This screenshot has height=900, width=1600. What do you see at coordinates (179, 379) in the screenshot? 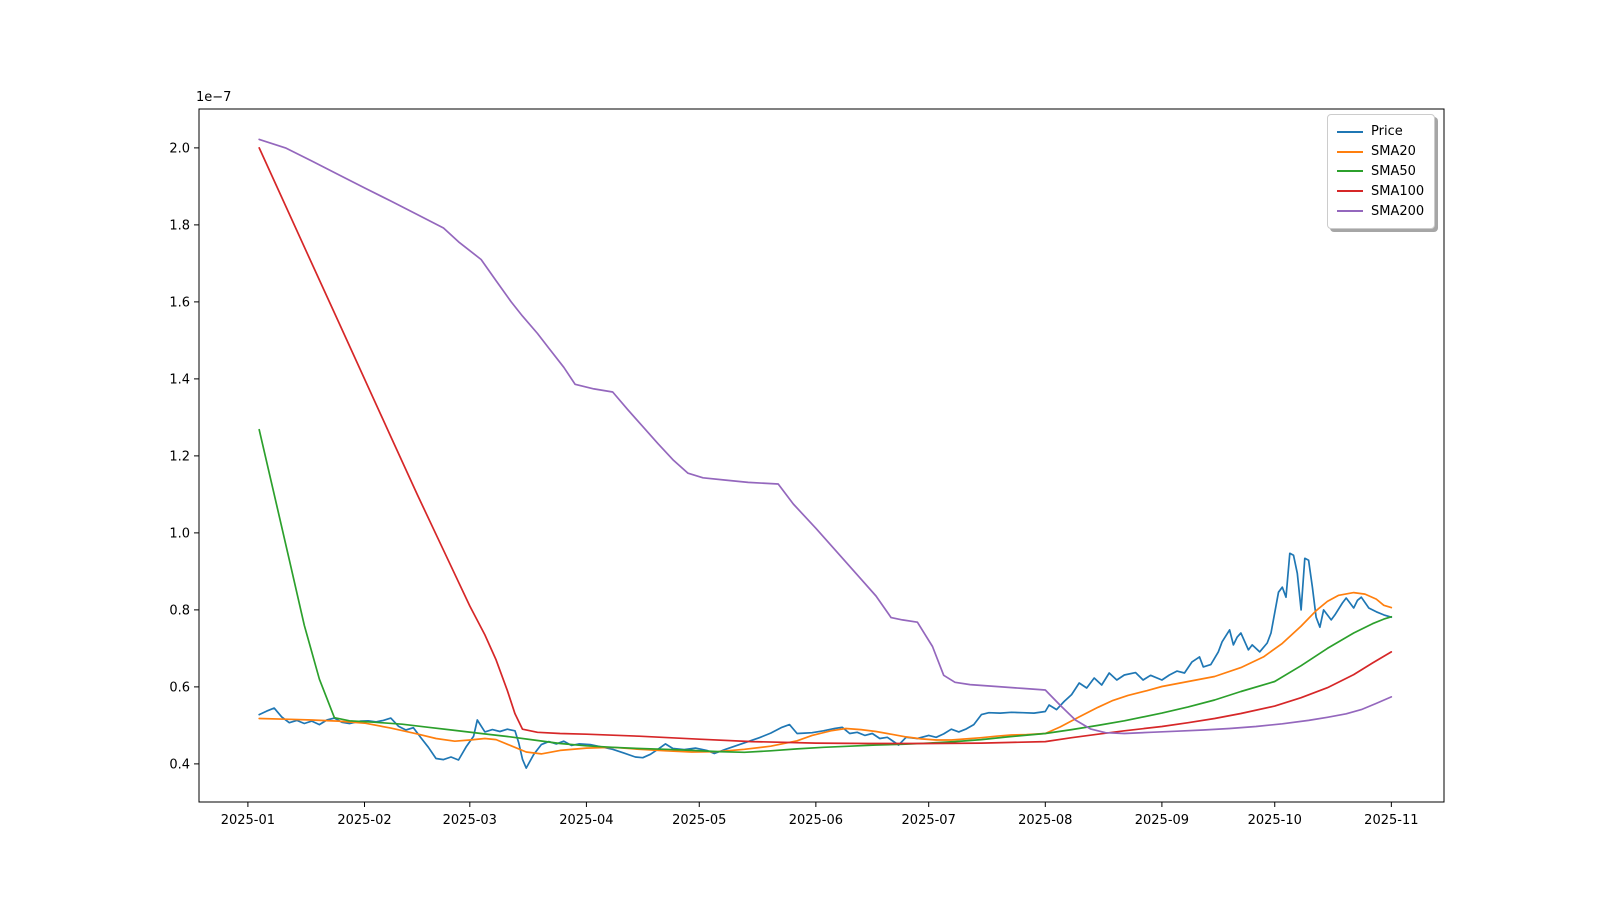
I see `y-tick-label-1.4: 1.4` at bounding box center [179, 379].